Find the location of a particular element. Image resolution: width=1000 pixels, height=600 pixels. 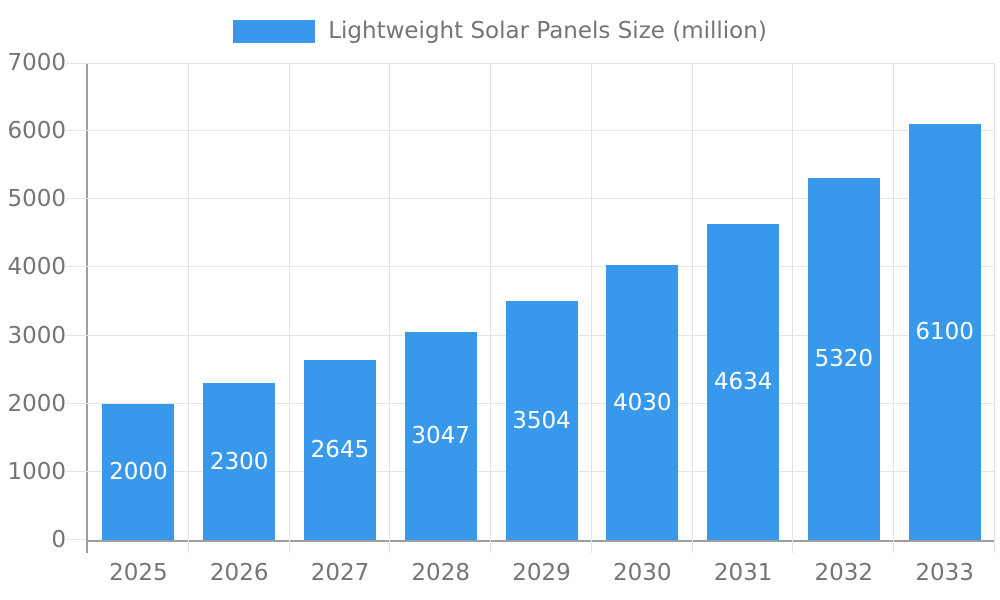

x-tick-label-2031: 2031 is located at coordinates (743, 573).